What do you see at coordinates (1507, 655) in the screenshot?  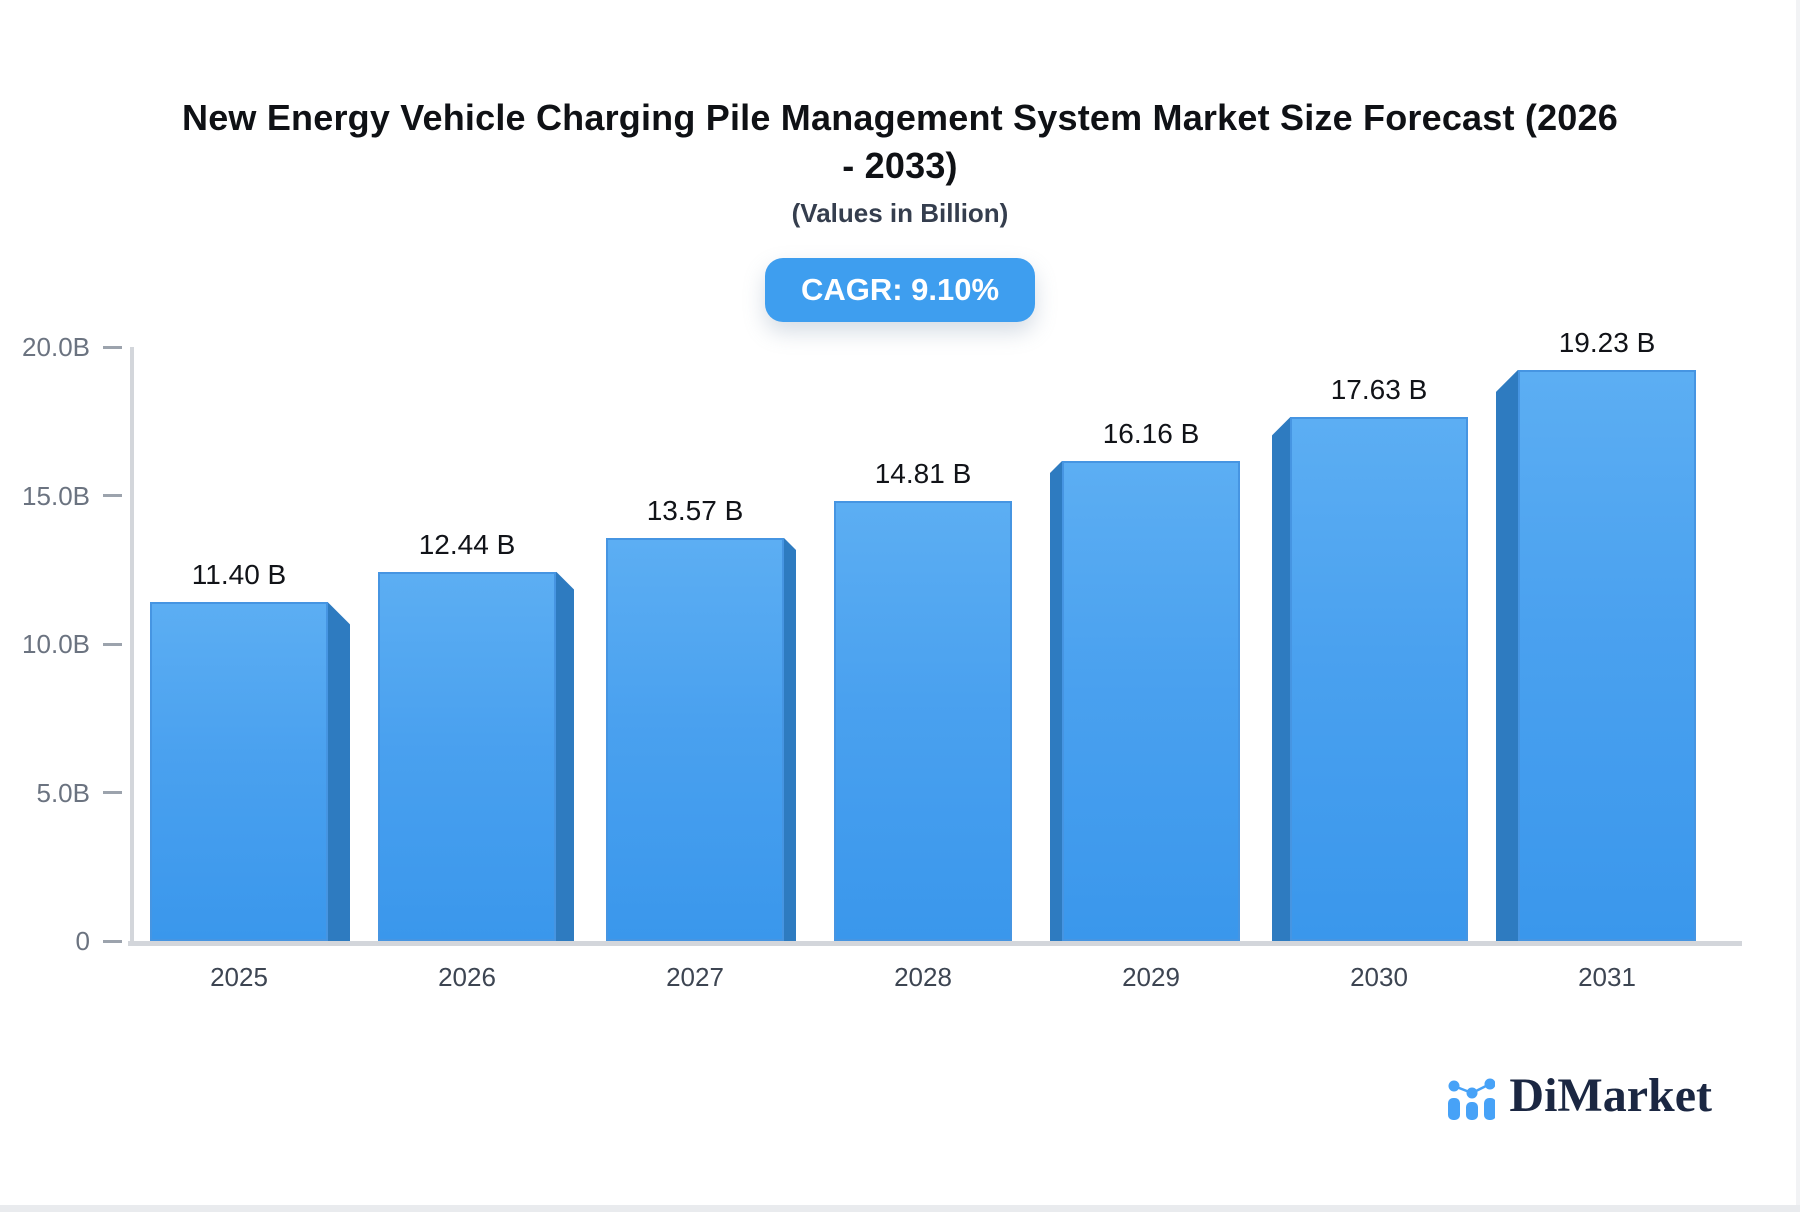 I see `bar-3d-side-2031` at bounding box center [1507, 655].